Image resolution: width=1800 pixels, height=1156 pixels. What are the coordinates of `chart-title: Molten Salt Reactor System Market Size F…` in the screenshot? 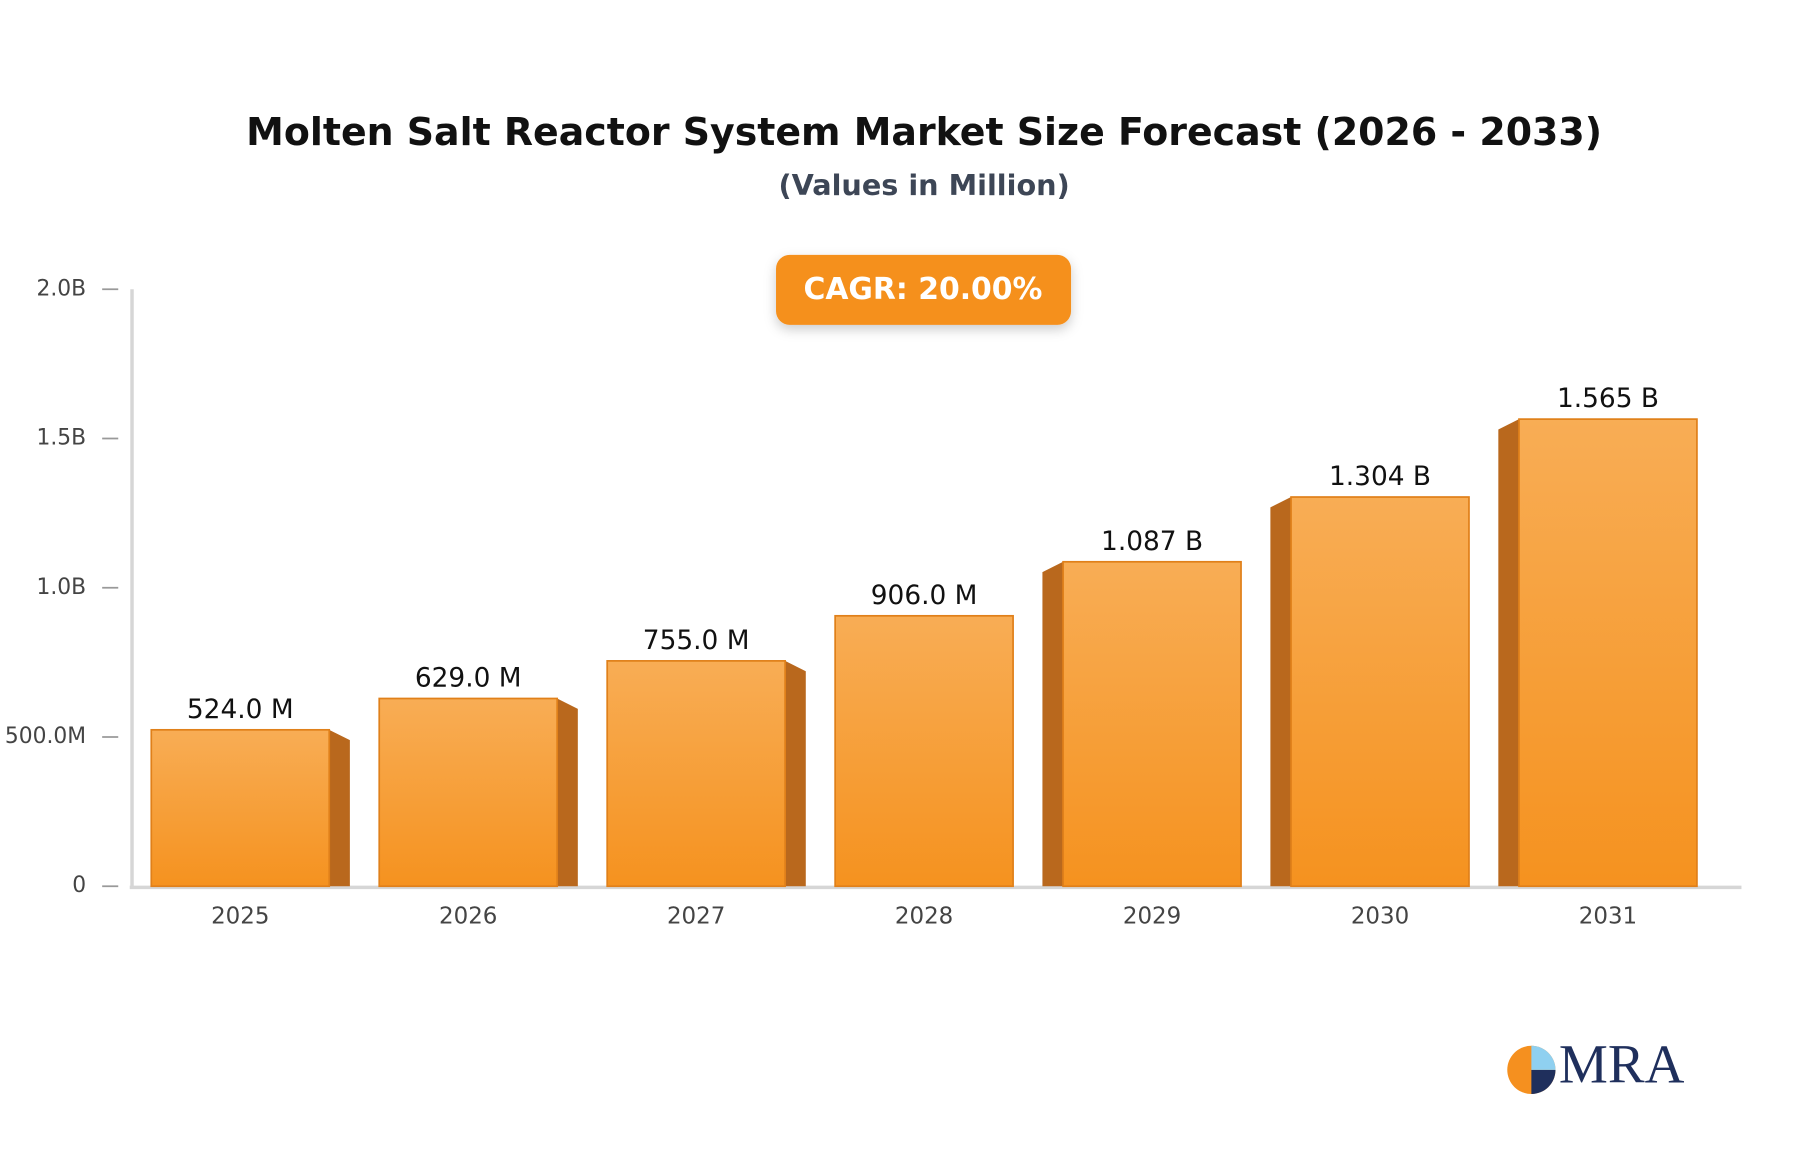 It's located at (924, 132).